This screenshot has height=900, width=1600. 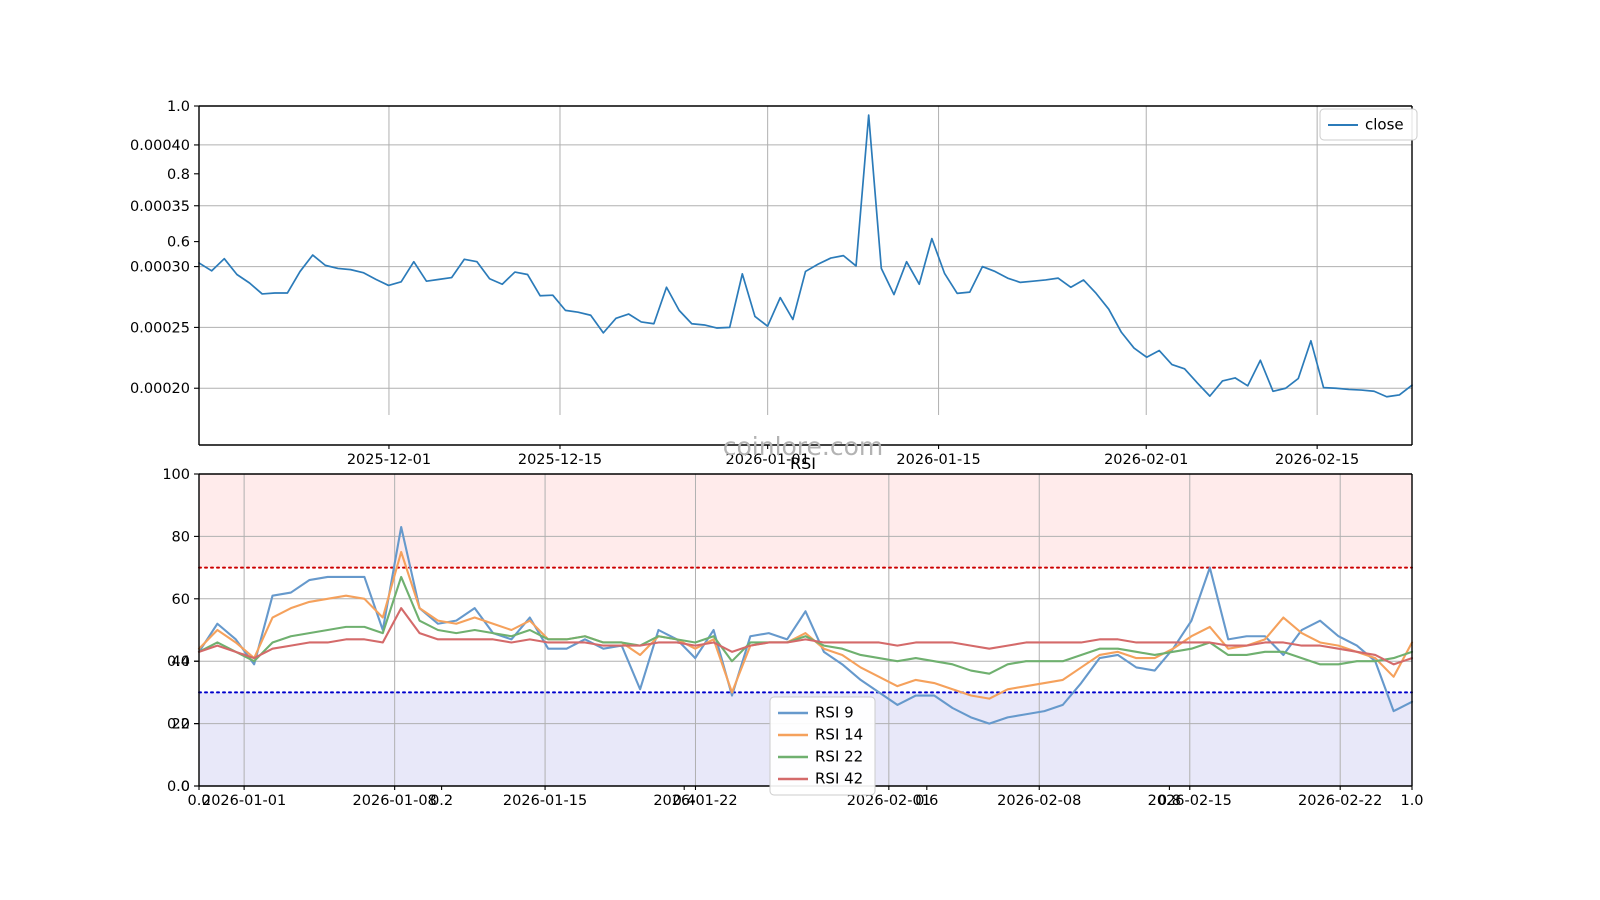 I want to click on rsi-x-tick-label: 2026-02-08, so click(x=1039, y=801).